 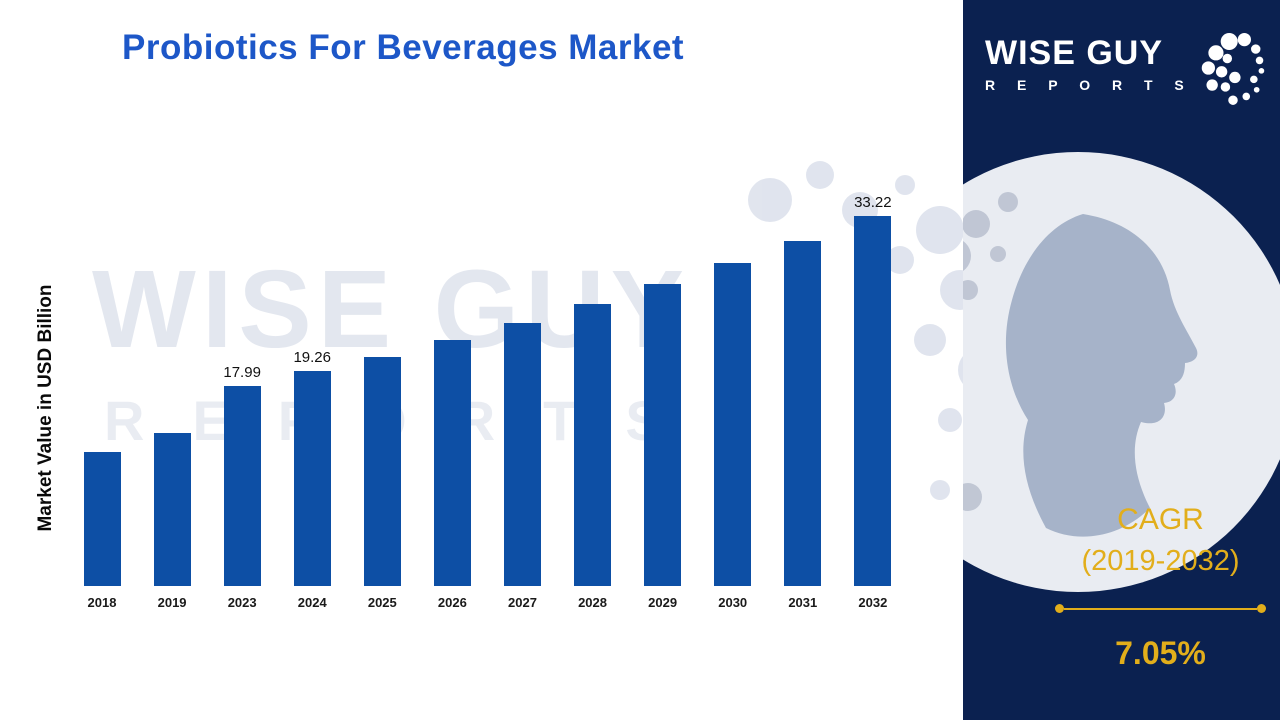 I want to click on brand-logo-reports: R E P O R T S, so click(x=1089, y=85).